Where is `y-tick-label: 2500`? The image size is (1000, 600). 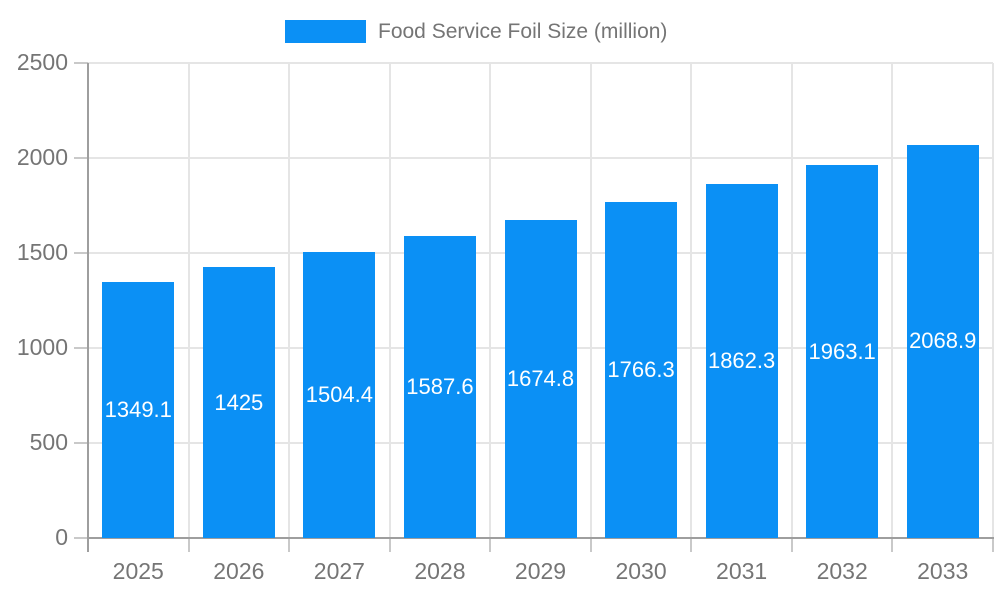 y-tick-label: 2500 is located at coordinates (42, 62).